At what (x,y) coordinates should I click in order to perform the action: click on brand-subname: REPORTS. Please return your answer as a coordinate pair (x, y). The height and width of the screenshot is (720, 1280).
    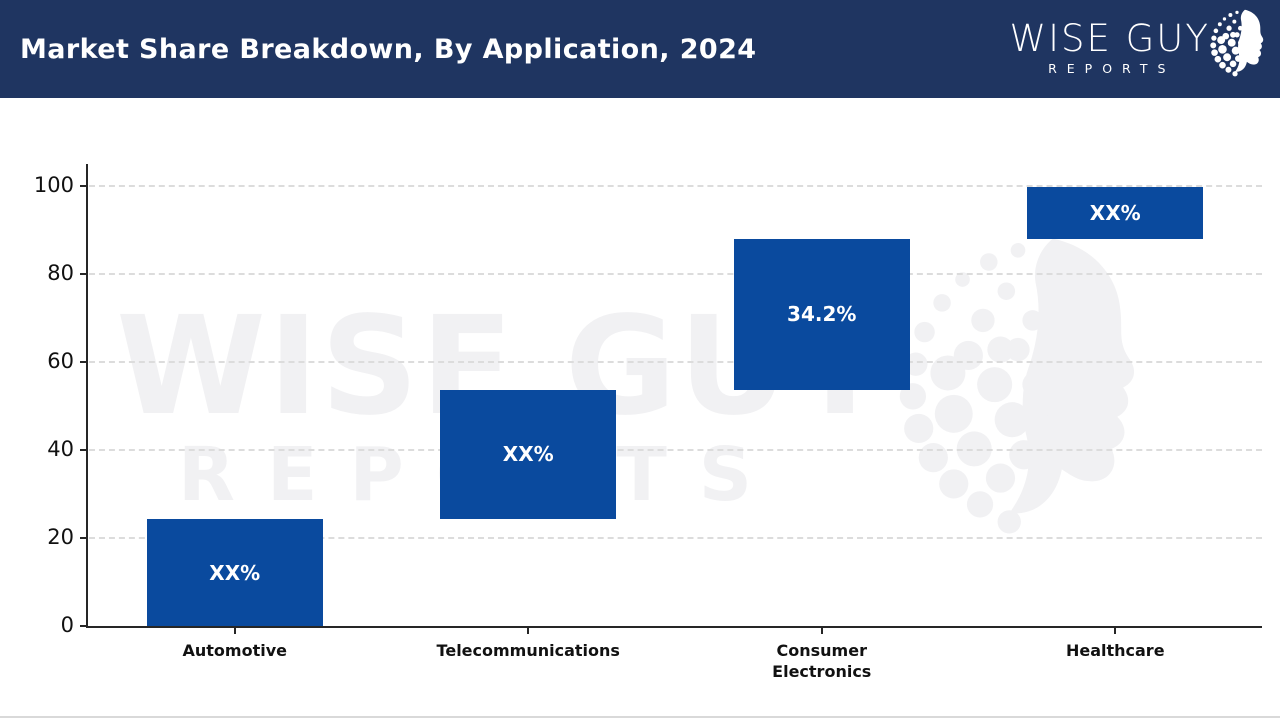
    Looking at the image, I should click on (1112, 68).